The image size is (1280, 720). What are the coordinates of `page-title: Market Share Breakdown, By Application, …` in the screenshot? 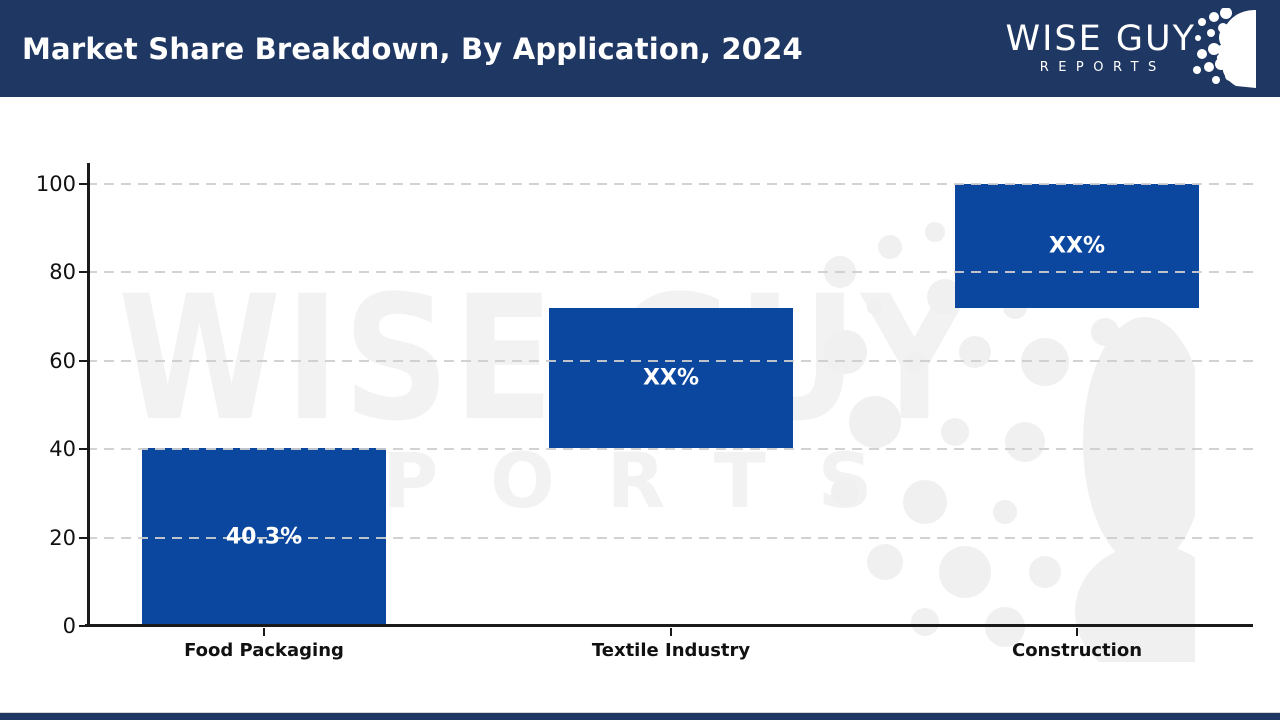 It's located at (412, 48).